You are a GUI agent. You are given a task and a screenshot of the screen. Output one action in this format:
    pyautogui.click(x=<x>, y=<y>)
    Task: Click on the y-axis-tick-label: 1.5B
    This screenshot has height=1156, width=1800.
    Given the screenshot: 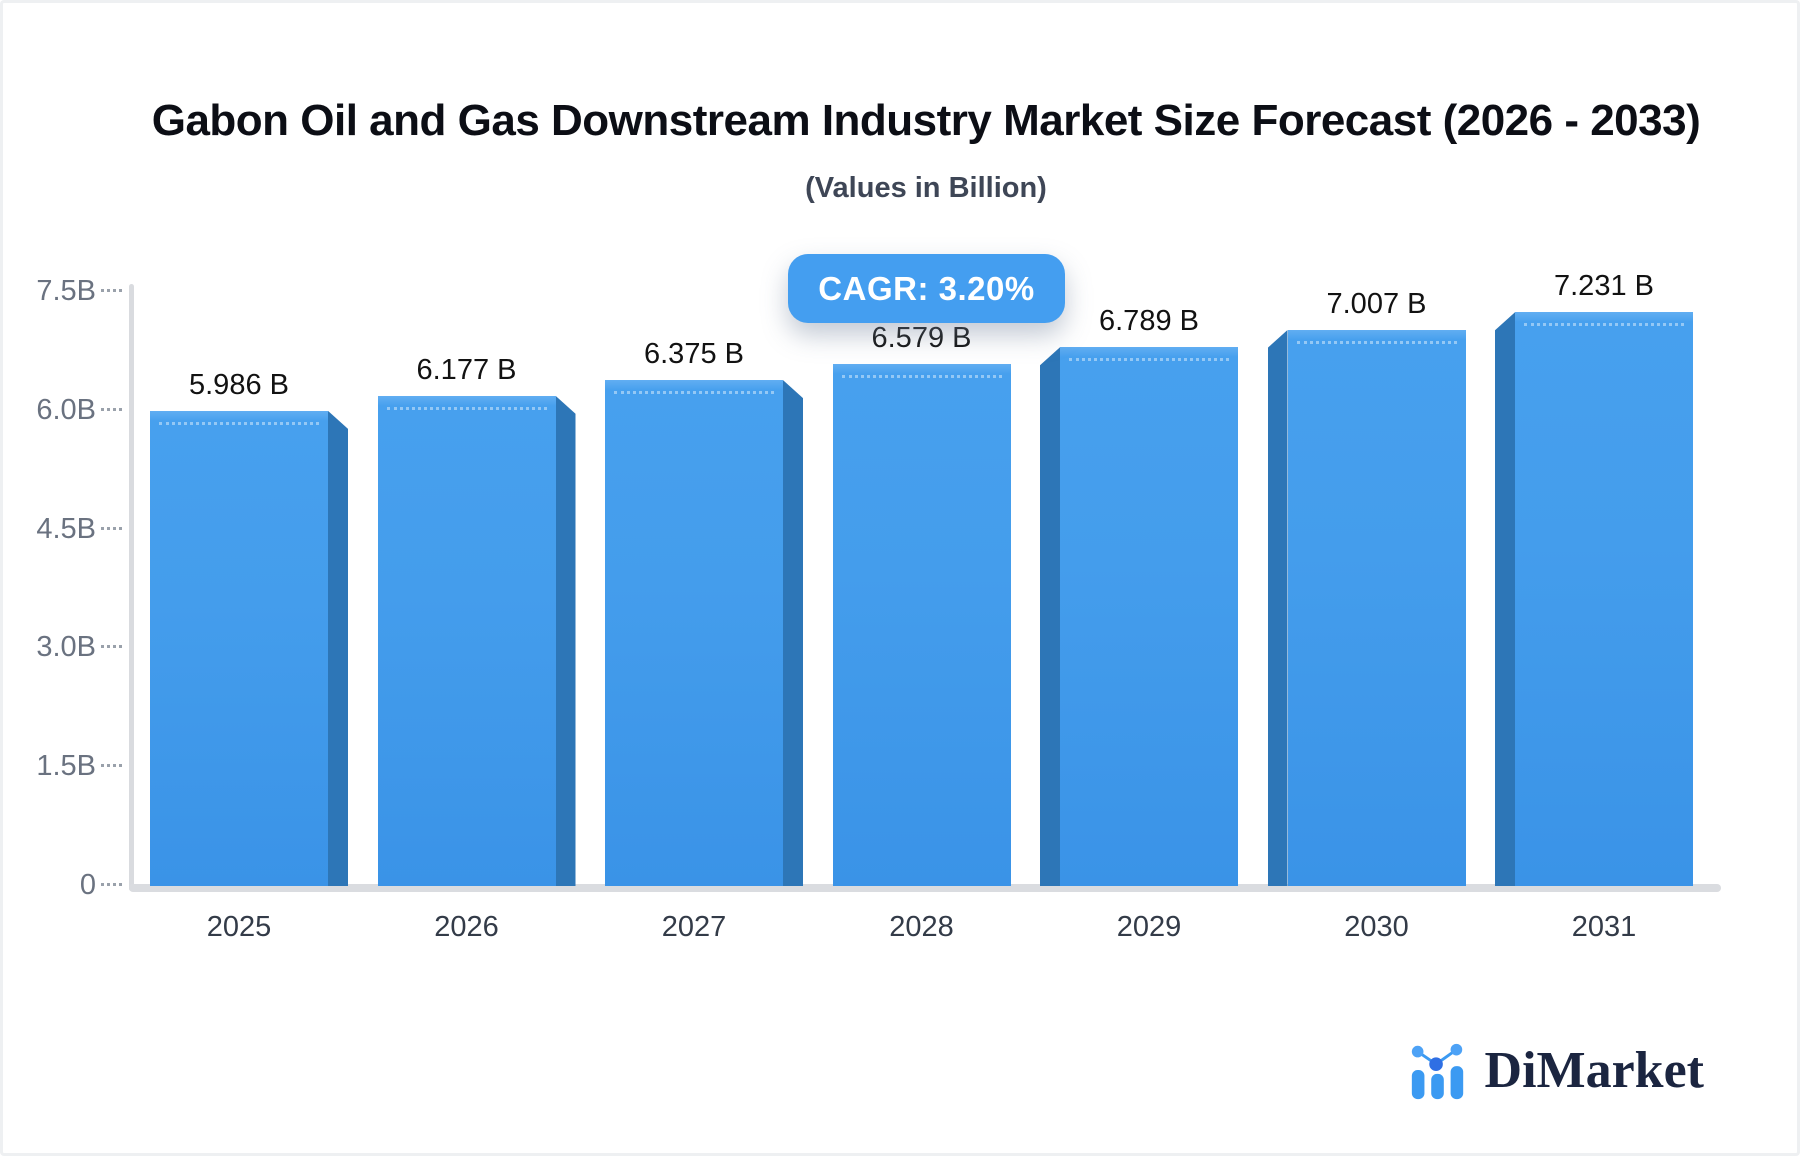 What is the action you would take?
    pyautogui.click(x=66, y=766)
    